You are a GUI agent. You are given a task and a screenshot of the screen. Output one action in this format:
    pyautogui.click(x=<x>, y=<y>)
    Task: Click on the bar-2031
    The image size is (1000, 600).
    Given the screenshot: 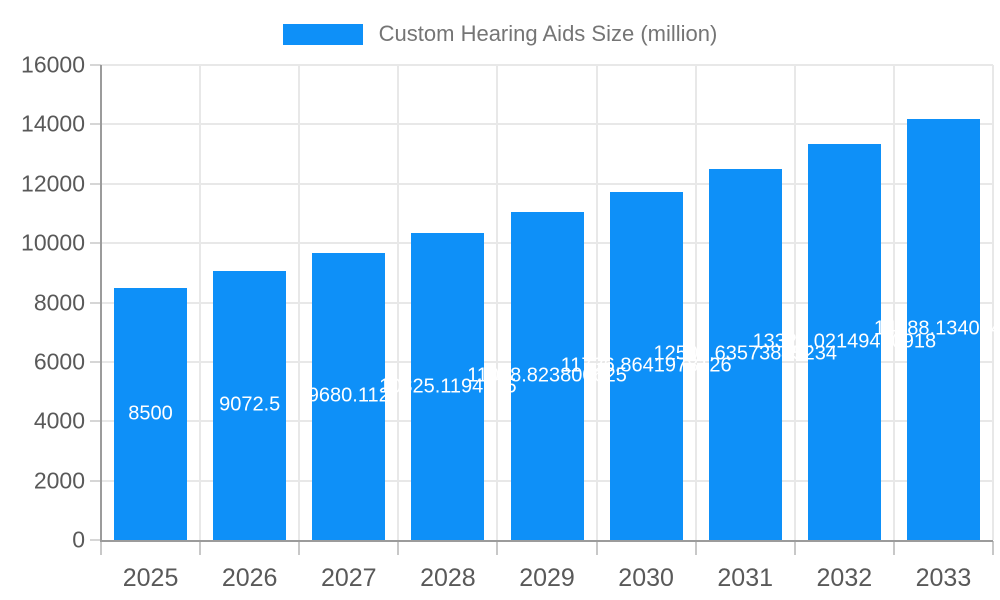 What is the action you would take?
    pyautogui.click(x=745, y=354)
    